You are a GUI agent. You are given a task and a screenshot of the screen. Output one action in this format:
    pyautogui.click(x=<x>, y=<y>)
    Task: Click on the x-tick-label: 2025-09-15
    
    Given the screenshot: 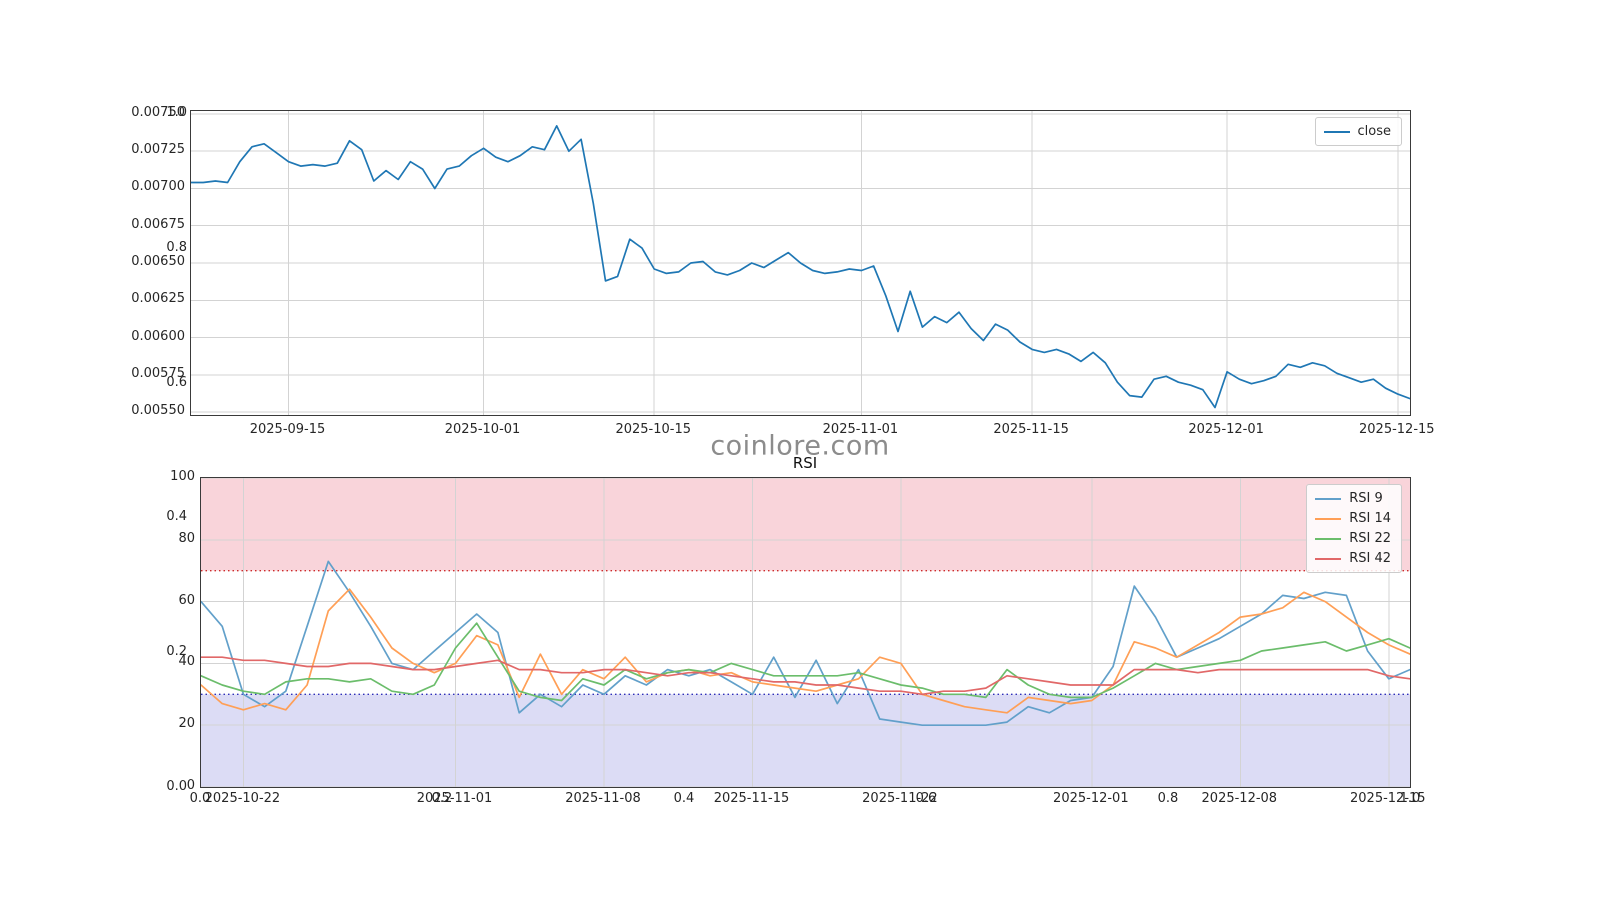 What is the action you would take?
    pyautogui.click(x=287, y=429)
    